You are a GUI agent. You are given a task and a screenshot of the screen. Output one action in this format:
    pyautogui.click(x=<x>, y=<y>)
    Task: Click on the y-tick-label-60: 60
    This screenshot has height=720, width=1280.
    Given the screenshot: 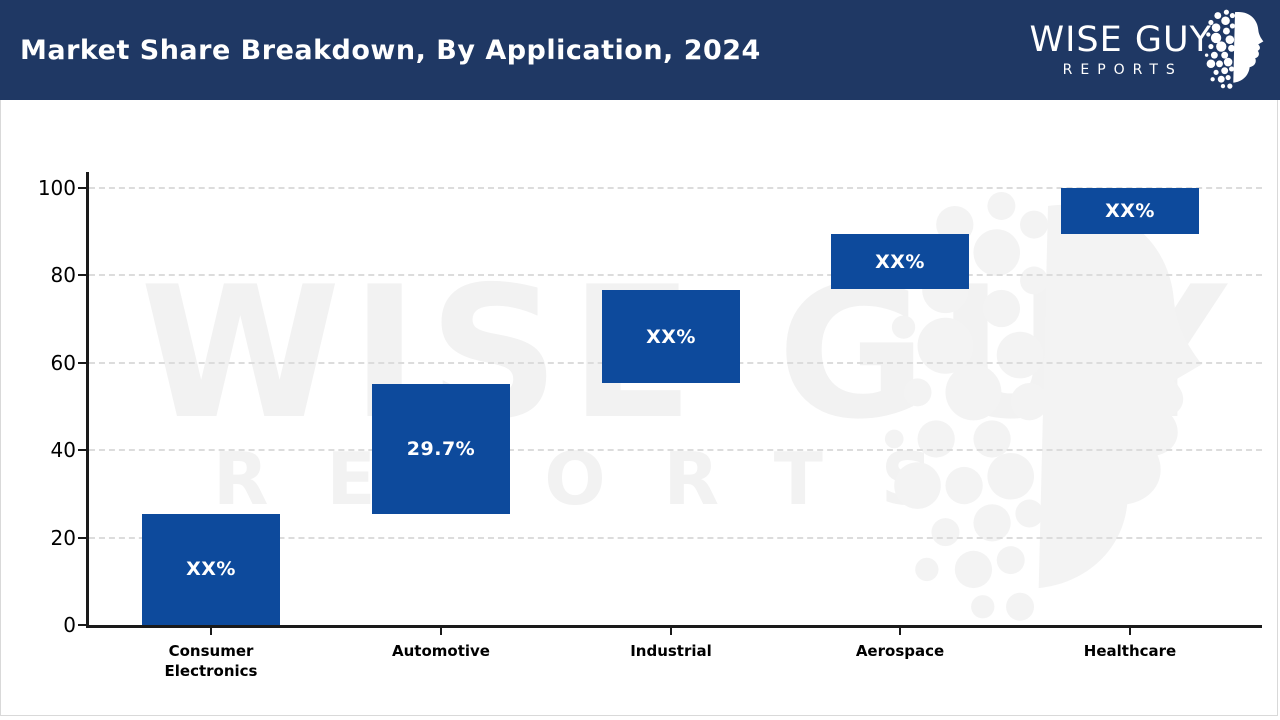 What is the action you would take?
    pyautogui.click(x=63, y=362)
    